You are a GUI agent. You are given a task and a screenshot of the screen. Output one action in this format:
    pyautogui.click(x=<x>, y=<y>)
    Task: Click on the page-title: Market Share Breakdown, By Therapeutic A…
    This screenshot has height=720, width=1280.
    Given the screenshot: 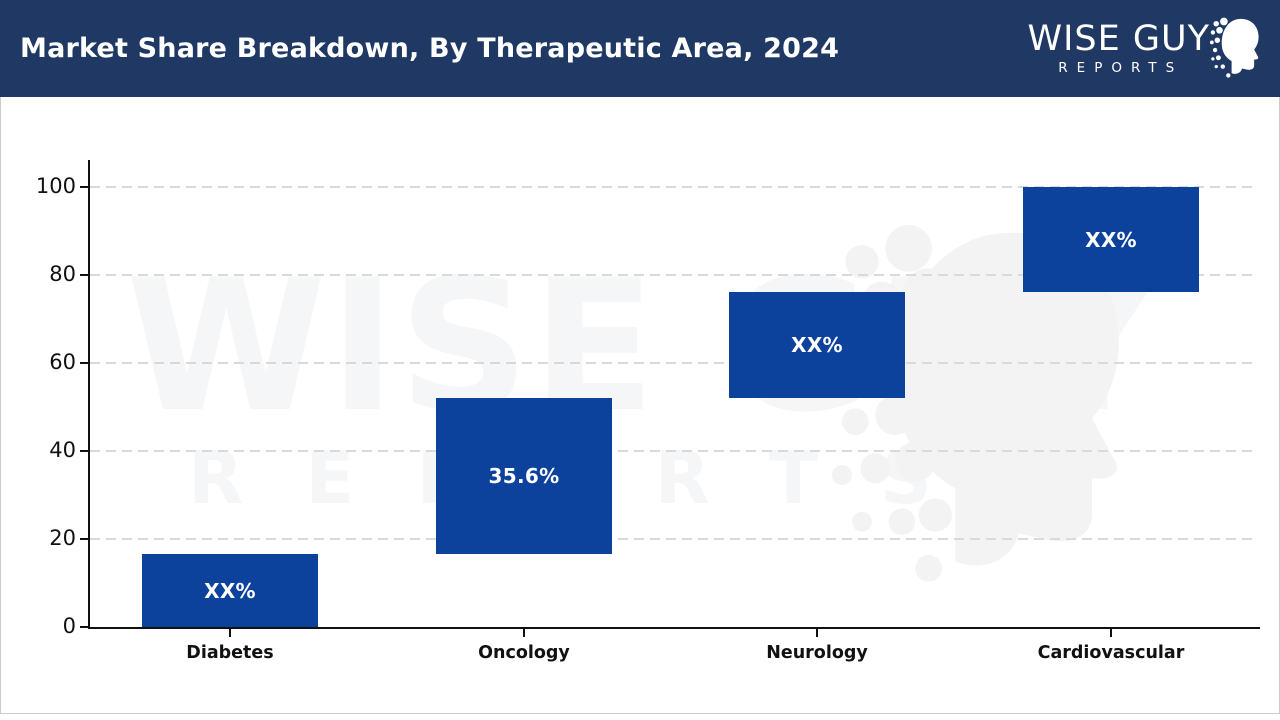 What is the action you would take?
    pyautogui.click(x=430, y=48)
    